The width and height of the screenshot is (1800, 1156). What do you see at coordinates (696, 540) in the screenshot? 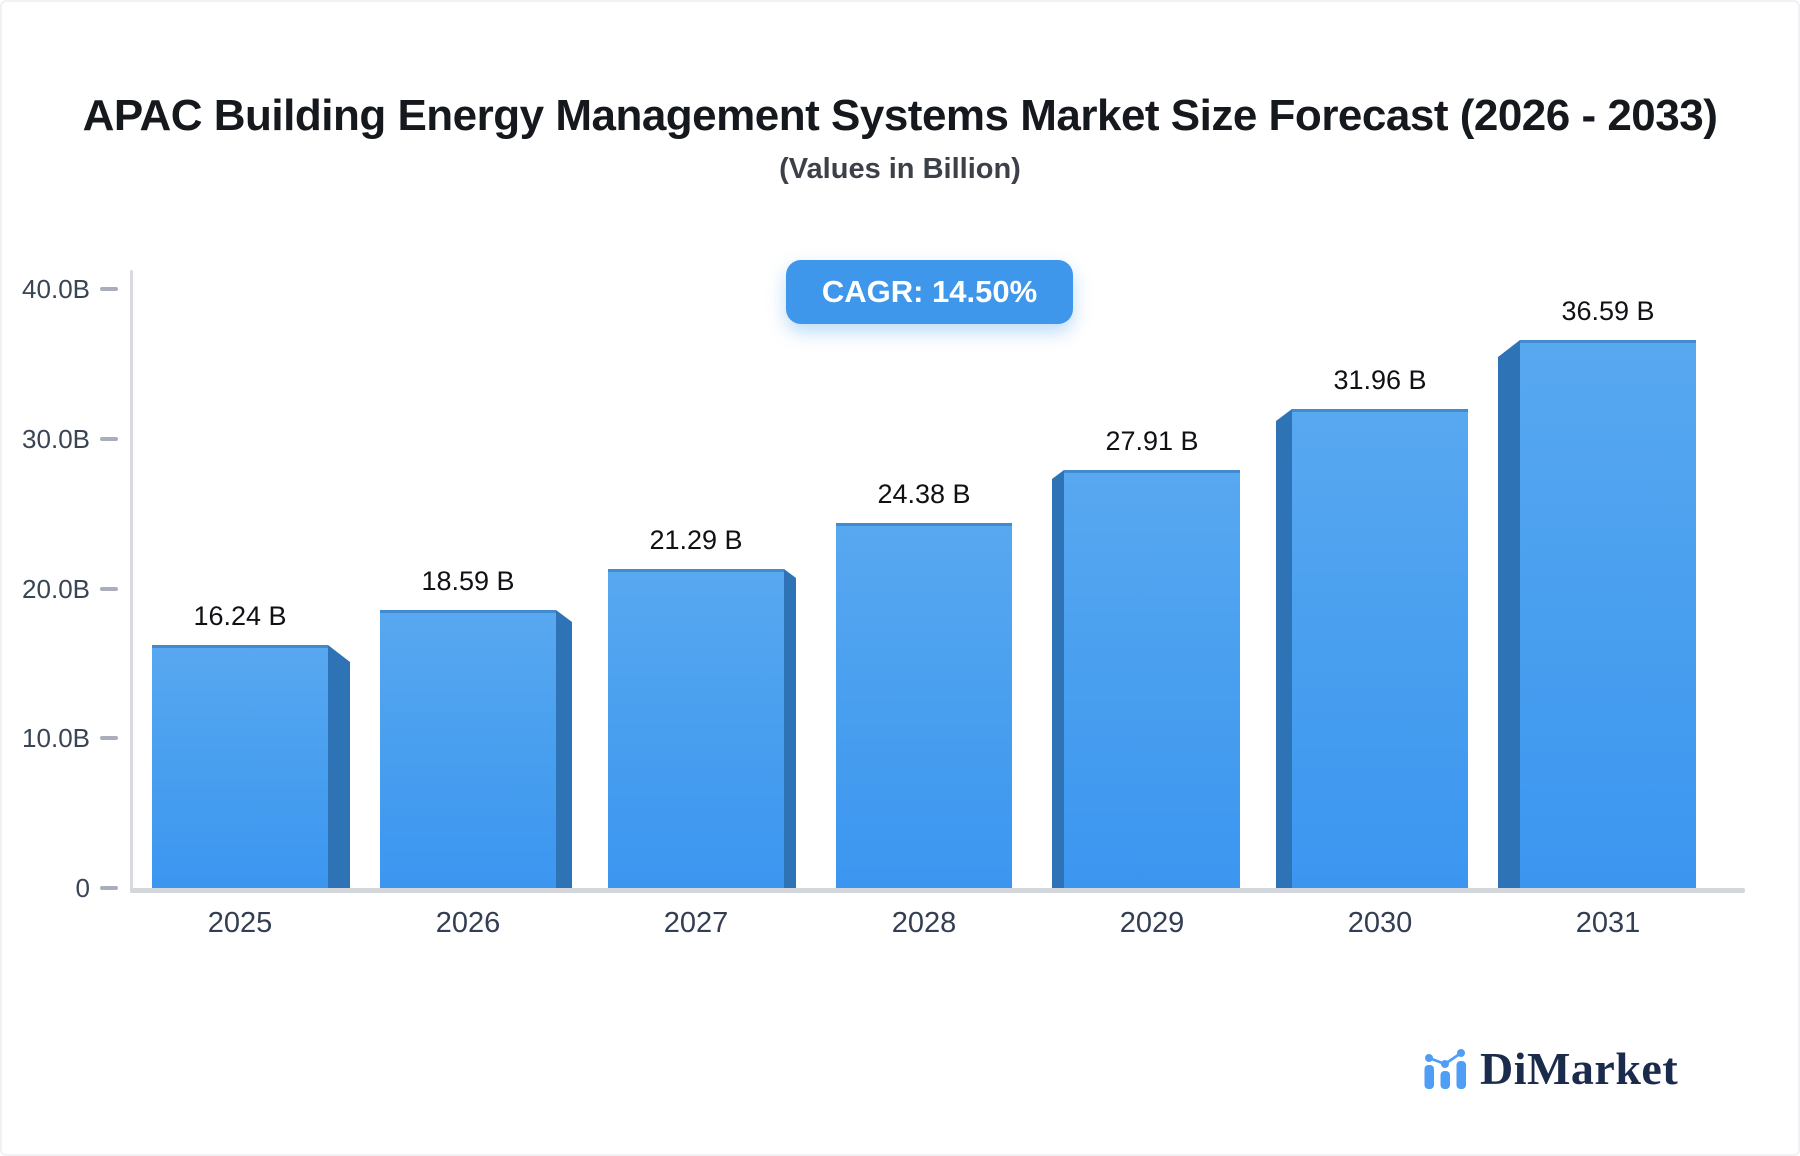
I see `bar-value-label: 21.29 B` at bounding box center [696, 540].